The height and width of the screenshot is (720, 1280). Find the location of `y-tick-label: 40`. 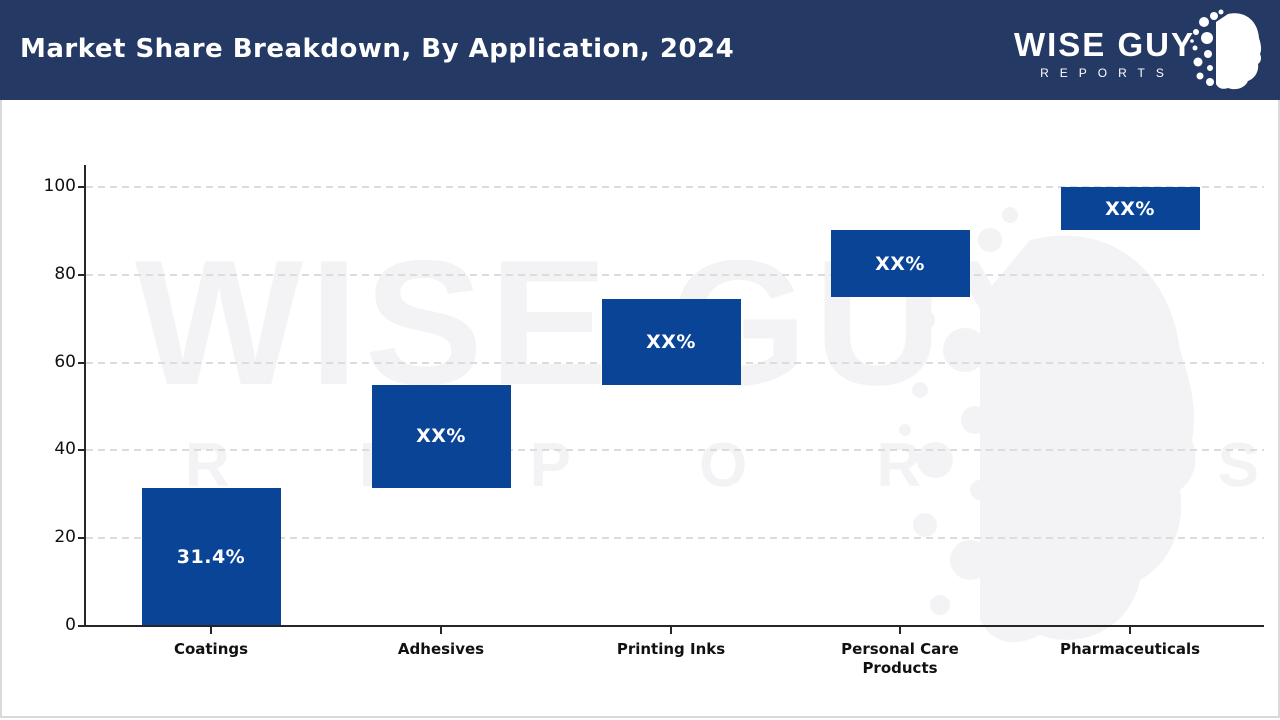

y-tick-label: 40 is located at coordinates (65, 449).